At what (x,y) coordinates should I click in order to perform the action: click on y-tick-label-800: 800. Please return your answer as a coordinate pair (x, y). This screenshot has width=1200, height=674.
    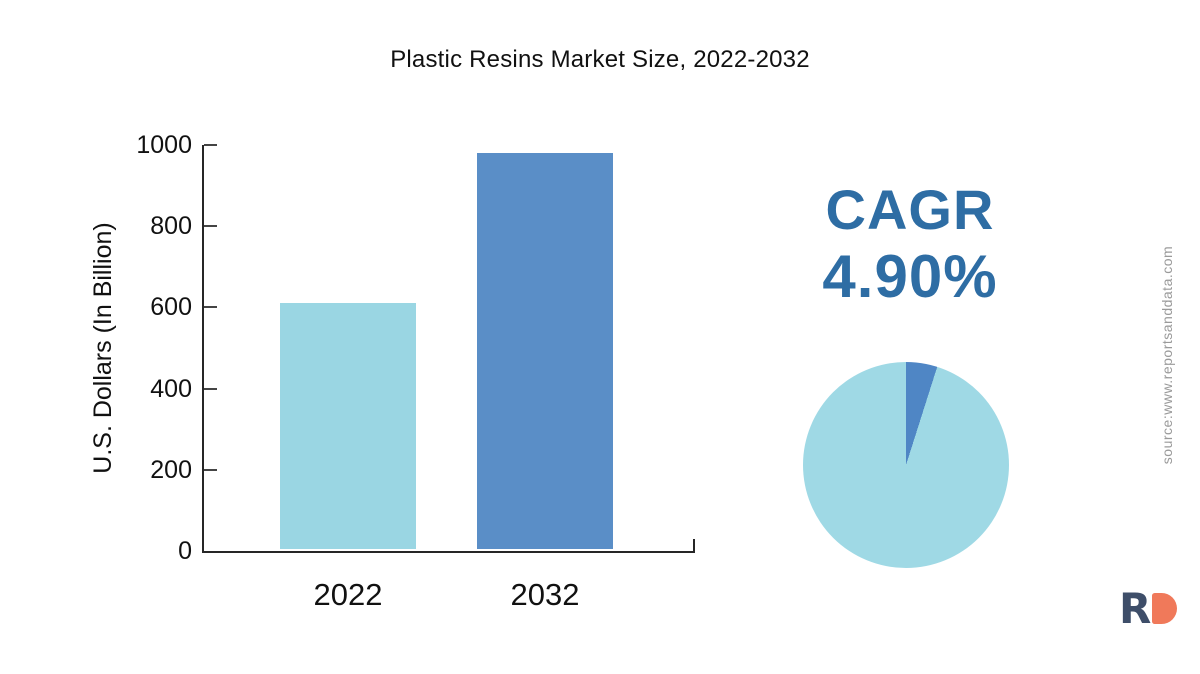
    Looking at the image, I should click on (171, 226).